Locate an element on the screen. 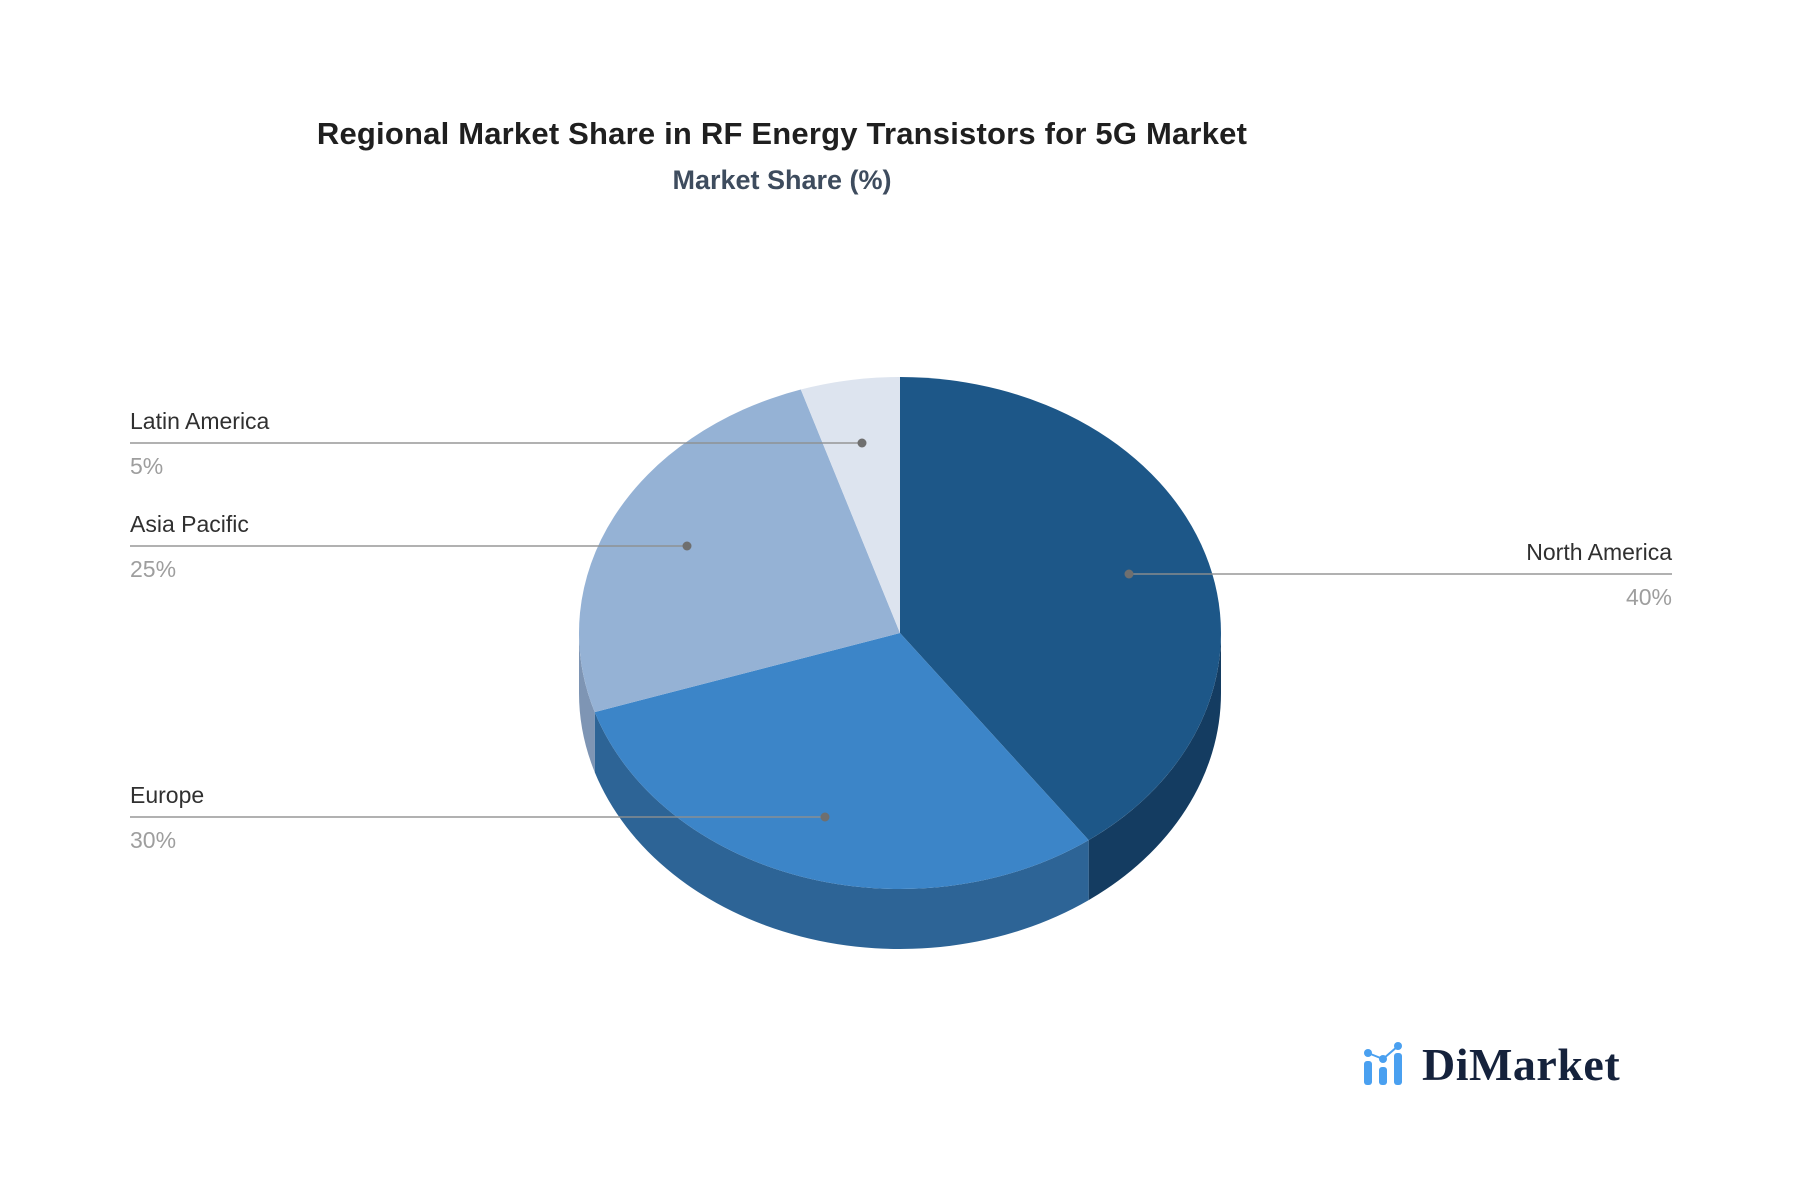 The image size is (1800, 1196). bar-line-chart-icon is located at coordinates (1383, 1063).